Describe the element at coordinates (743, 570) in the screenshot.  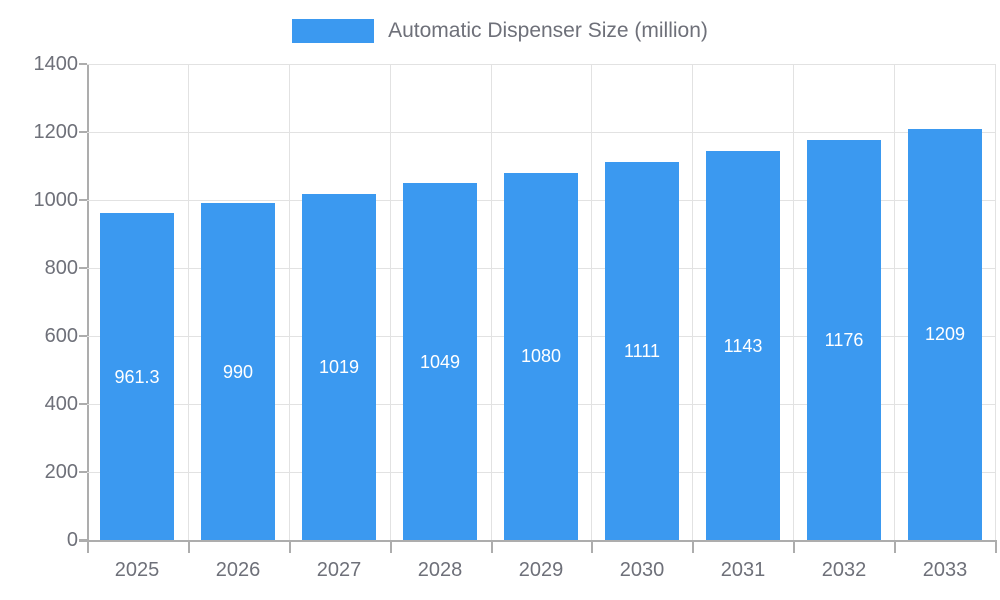
I see `x-axis-tick-label: 2031` at that location.